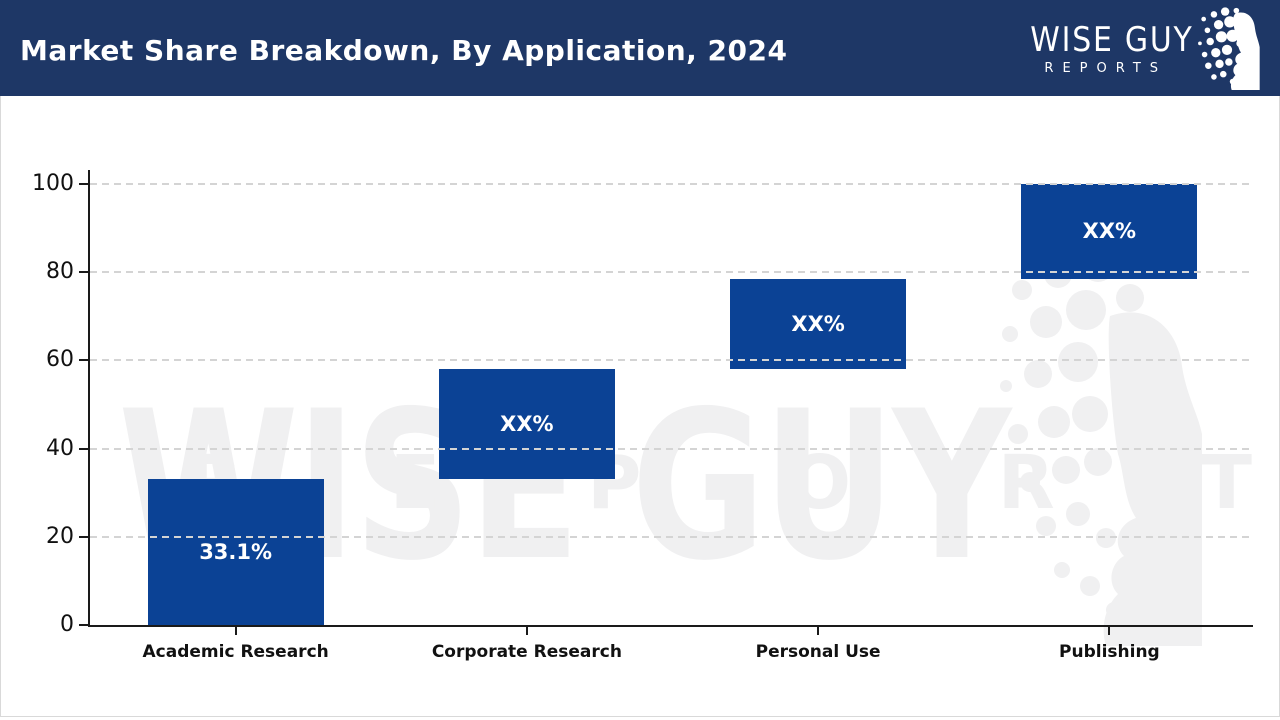  I want to click on bar-academic-research: 33.1%, so click(235, 552).